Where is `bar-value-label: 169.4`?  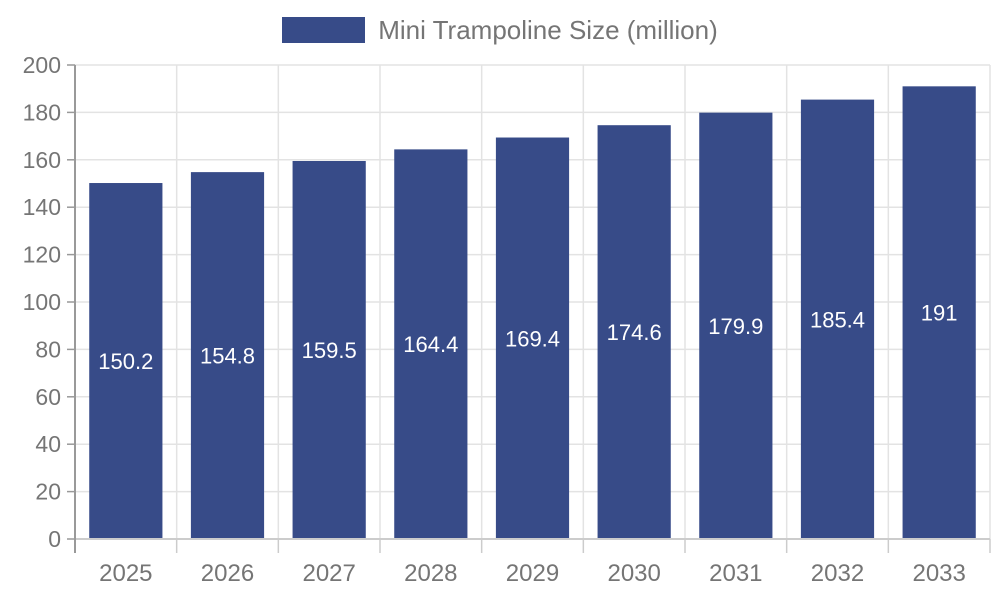
bar-value-label: 169.4 is located at coordinates (532, 338).